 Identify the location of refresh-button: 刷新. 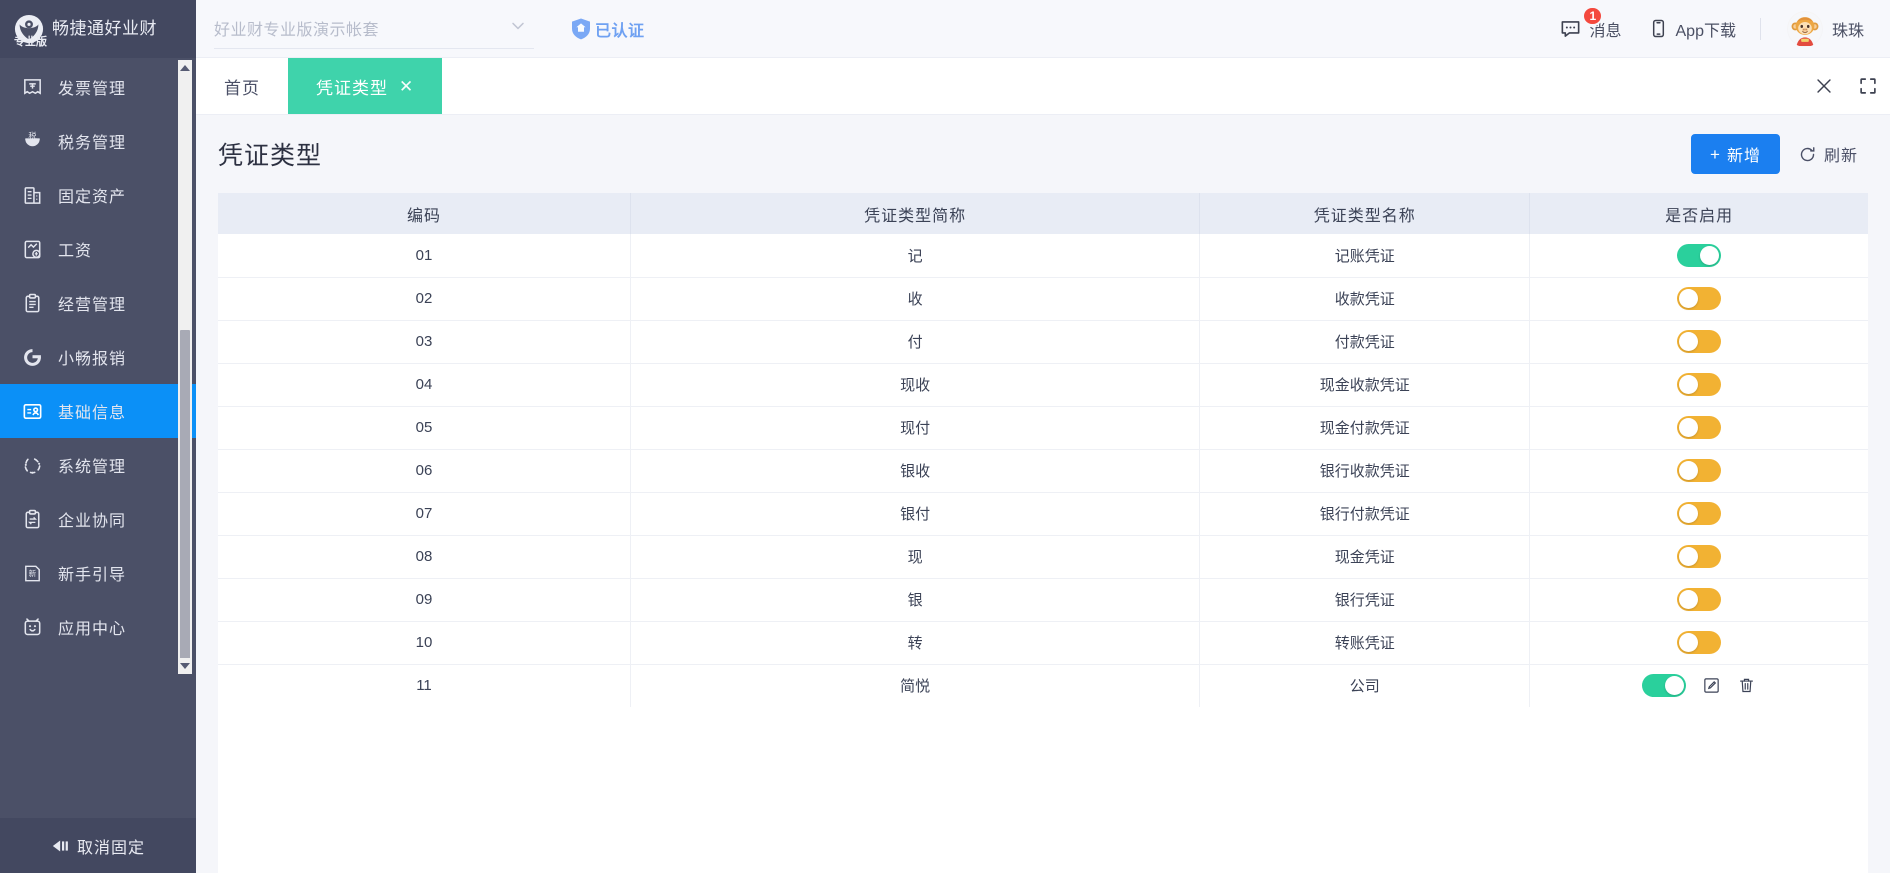
(1824, 154).